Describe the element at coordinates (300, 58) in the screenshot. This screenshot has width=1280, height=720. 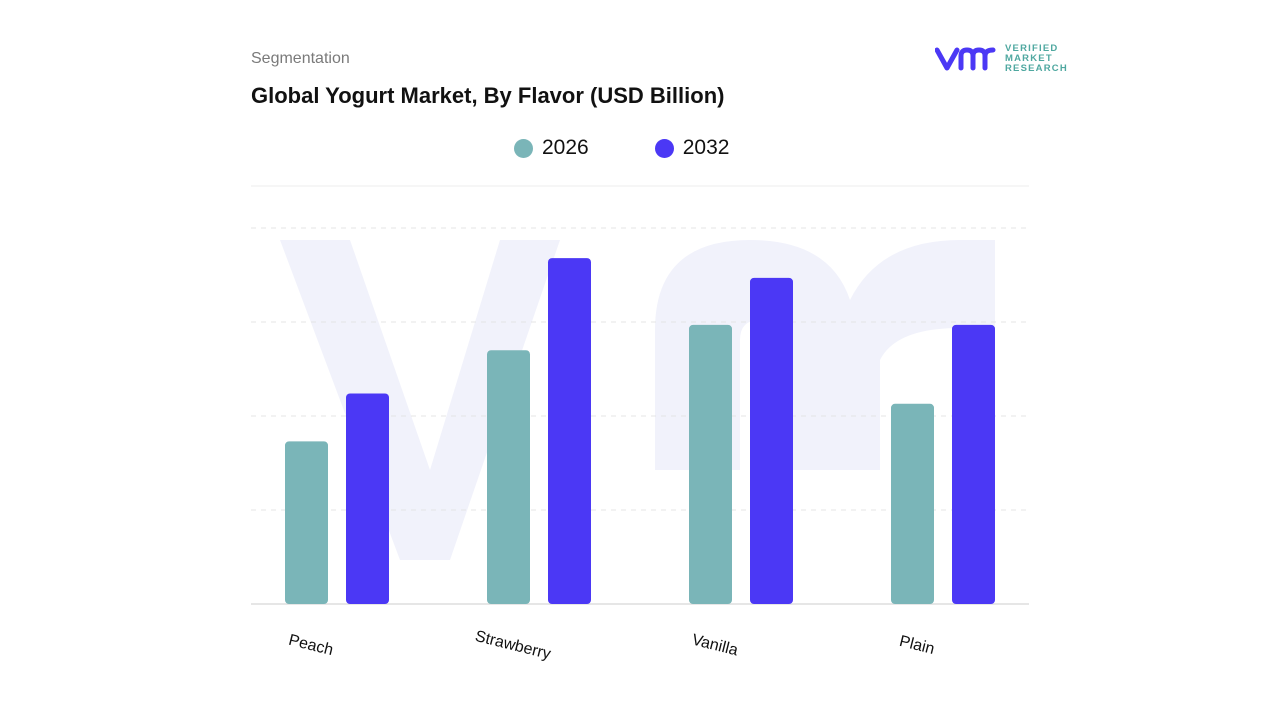
I see `section-label: Segmentation` at that location.